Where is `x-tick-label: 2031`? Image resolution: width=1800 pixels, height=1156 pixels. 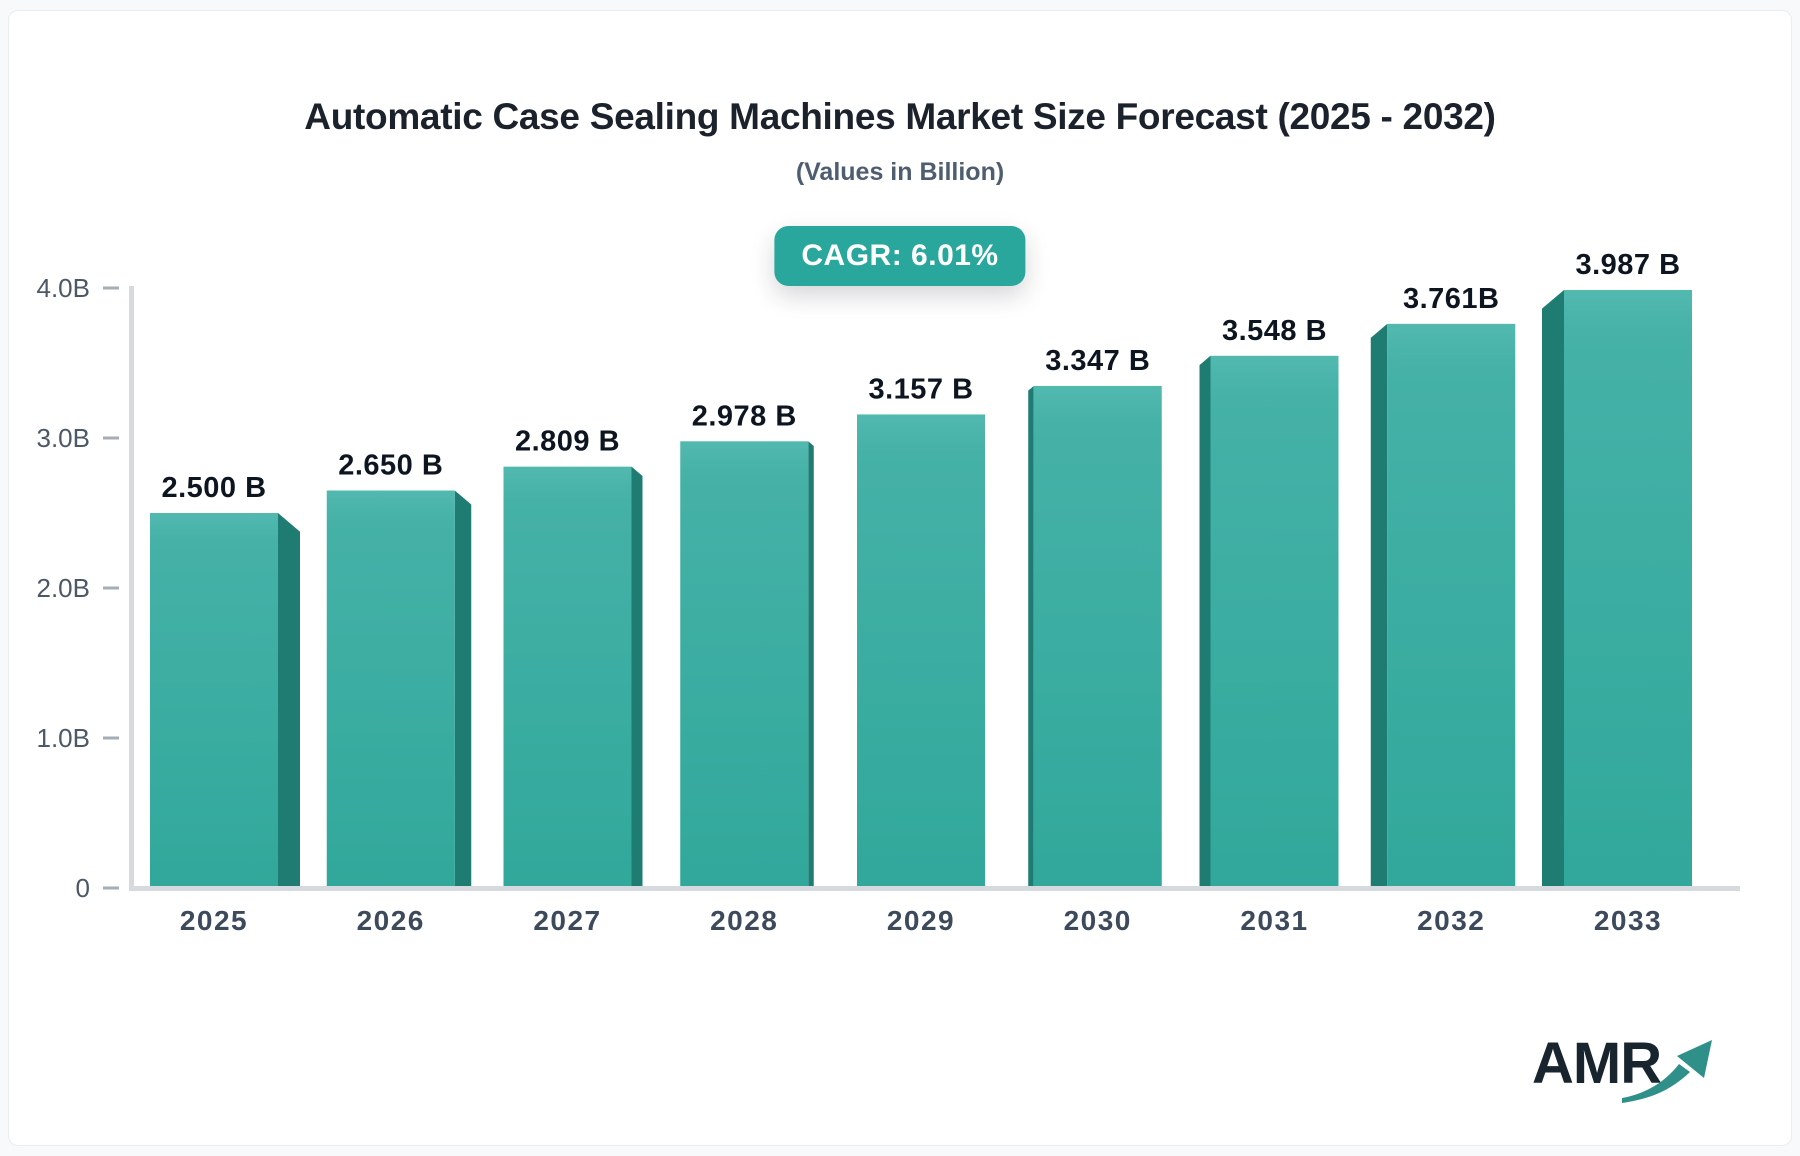 x-tick-label: 2031 is located at coordinates (1274, 920).